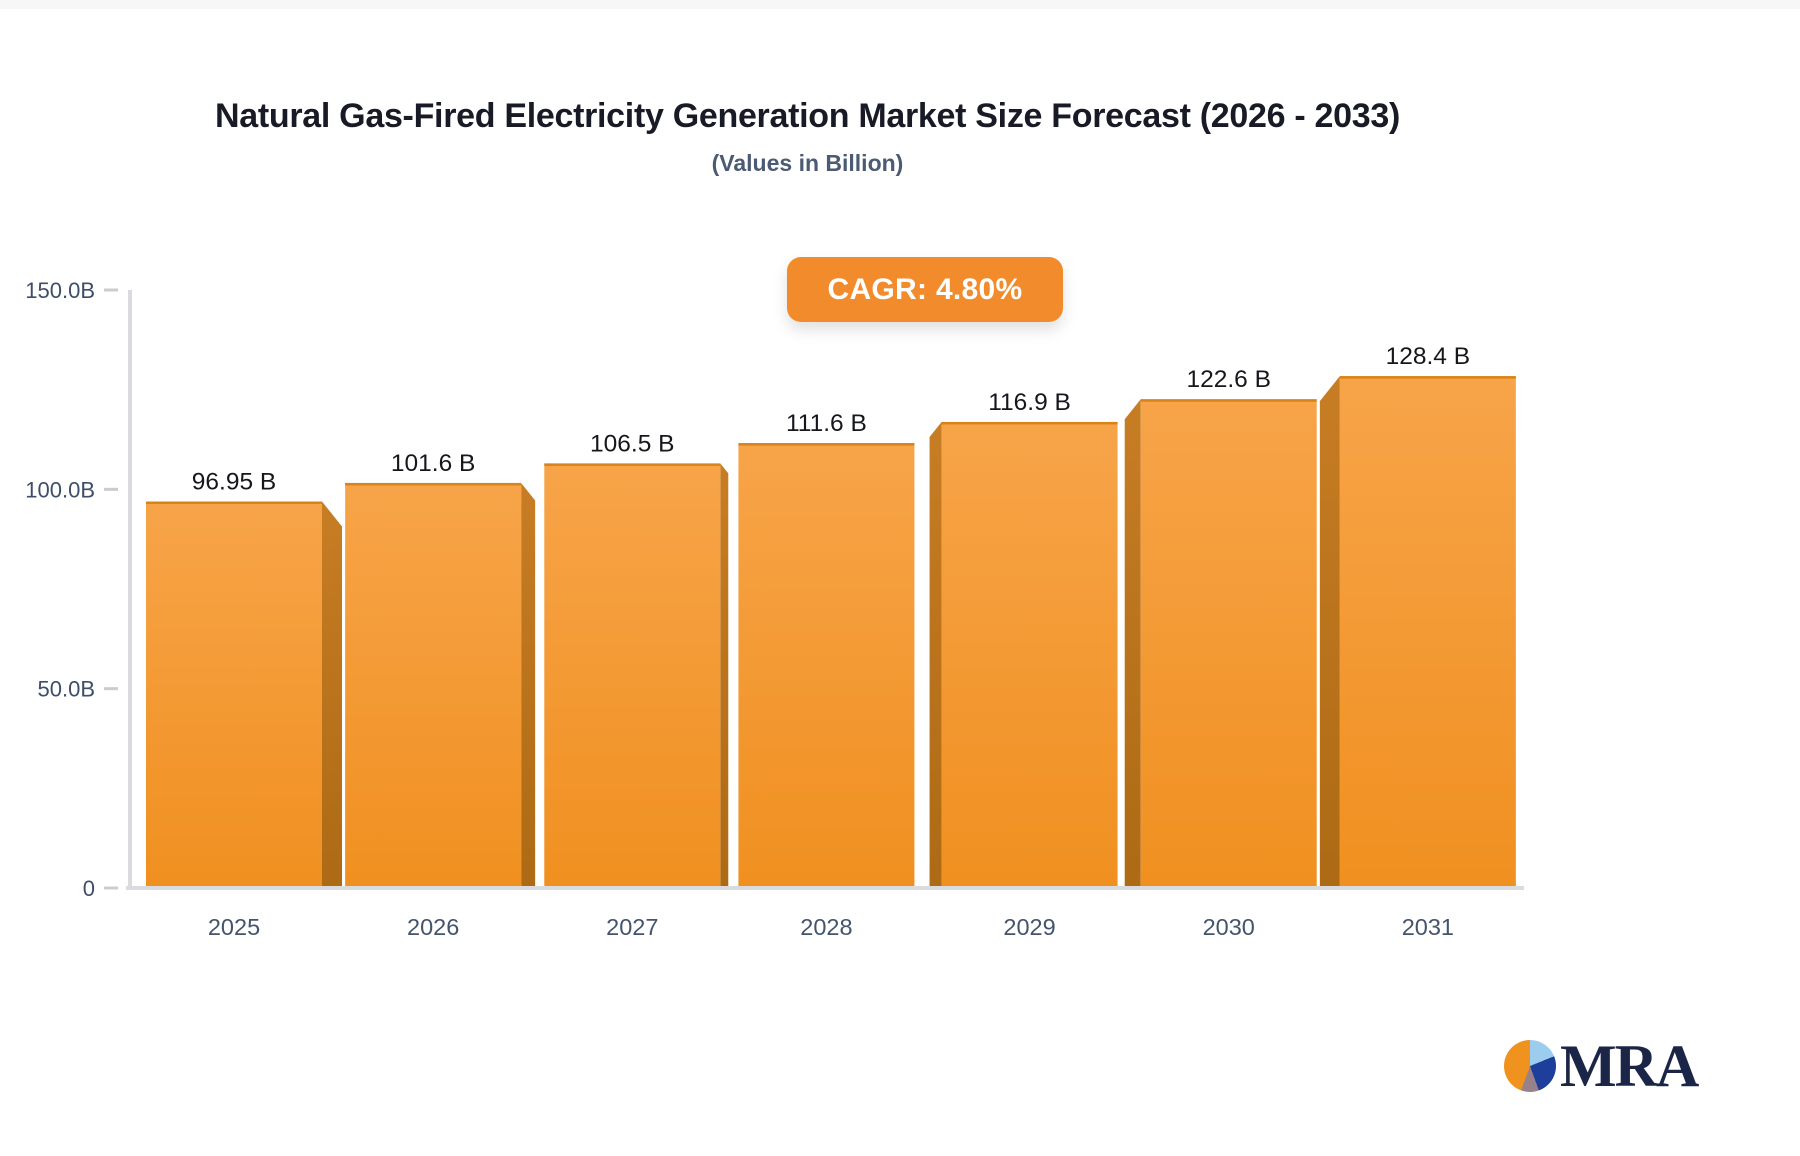 The width and height of the screenshot is (1800, 1156). What do you see at coordinates (1428, 927) in the screenshot?
I see `x-axis-label-2031: 2031` at bounding box center [1428, 927].